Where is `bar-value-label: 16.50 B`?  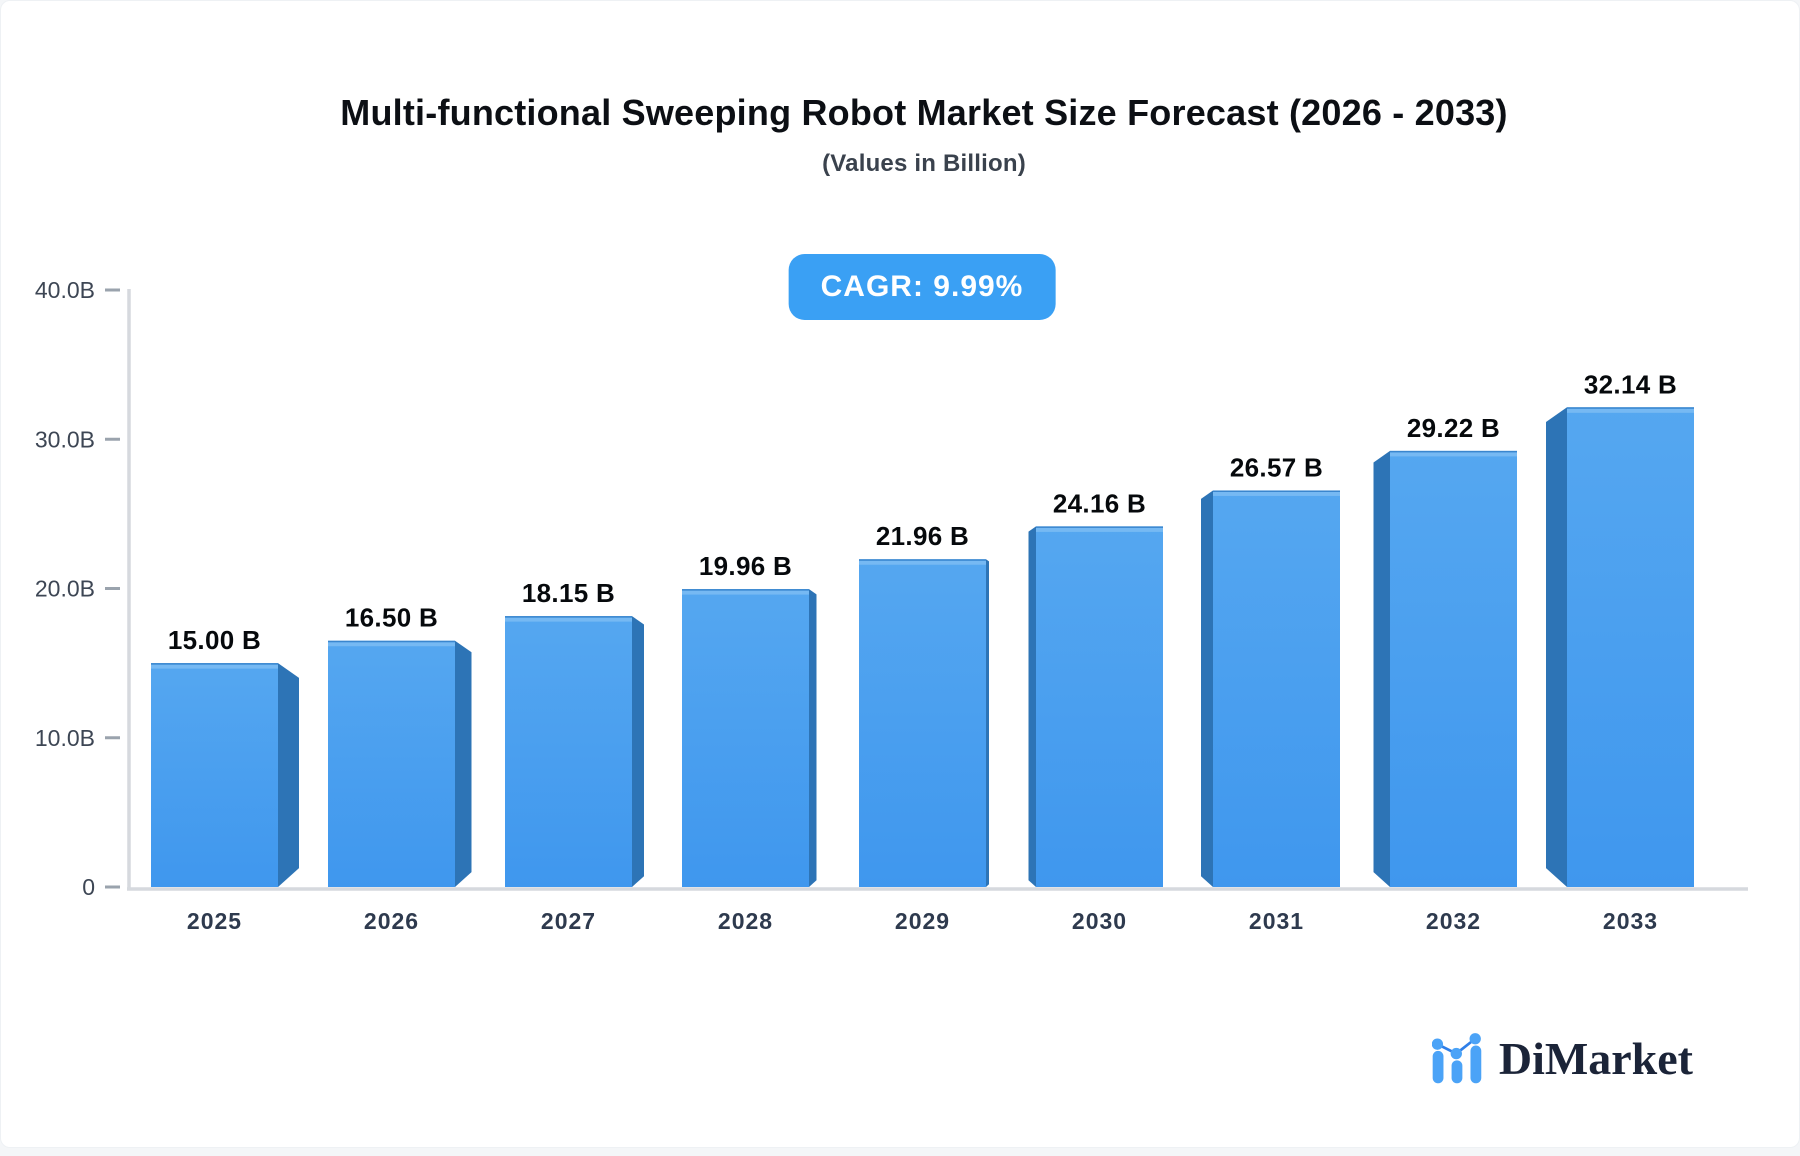
bar-value-label: 16.50 B is located at coordinates (391, 618).